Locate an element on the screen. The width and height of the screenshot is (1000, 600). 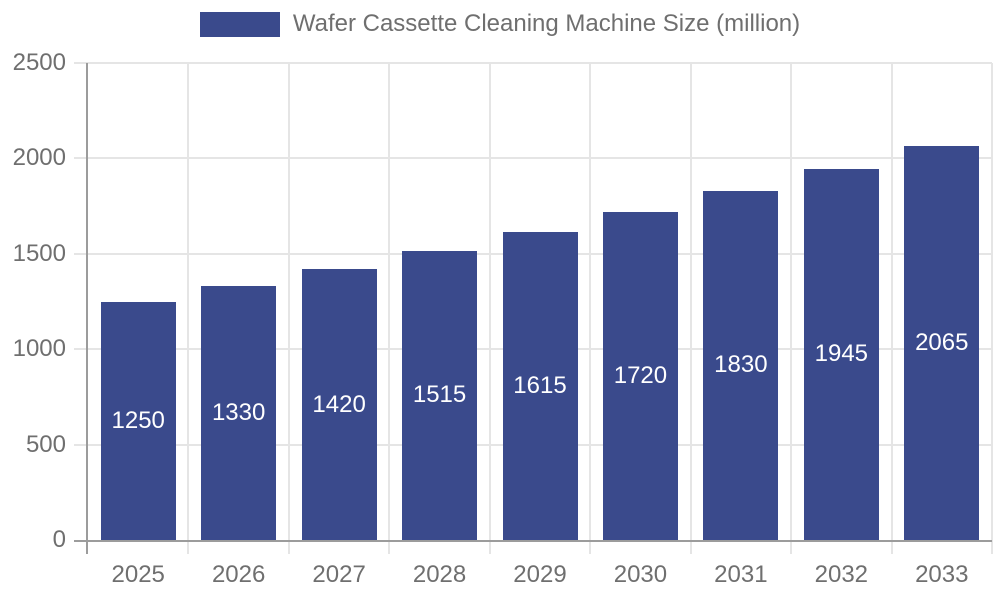
bar: 1830 is located at coordinates (741, 365).